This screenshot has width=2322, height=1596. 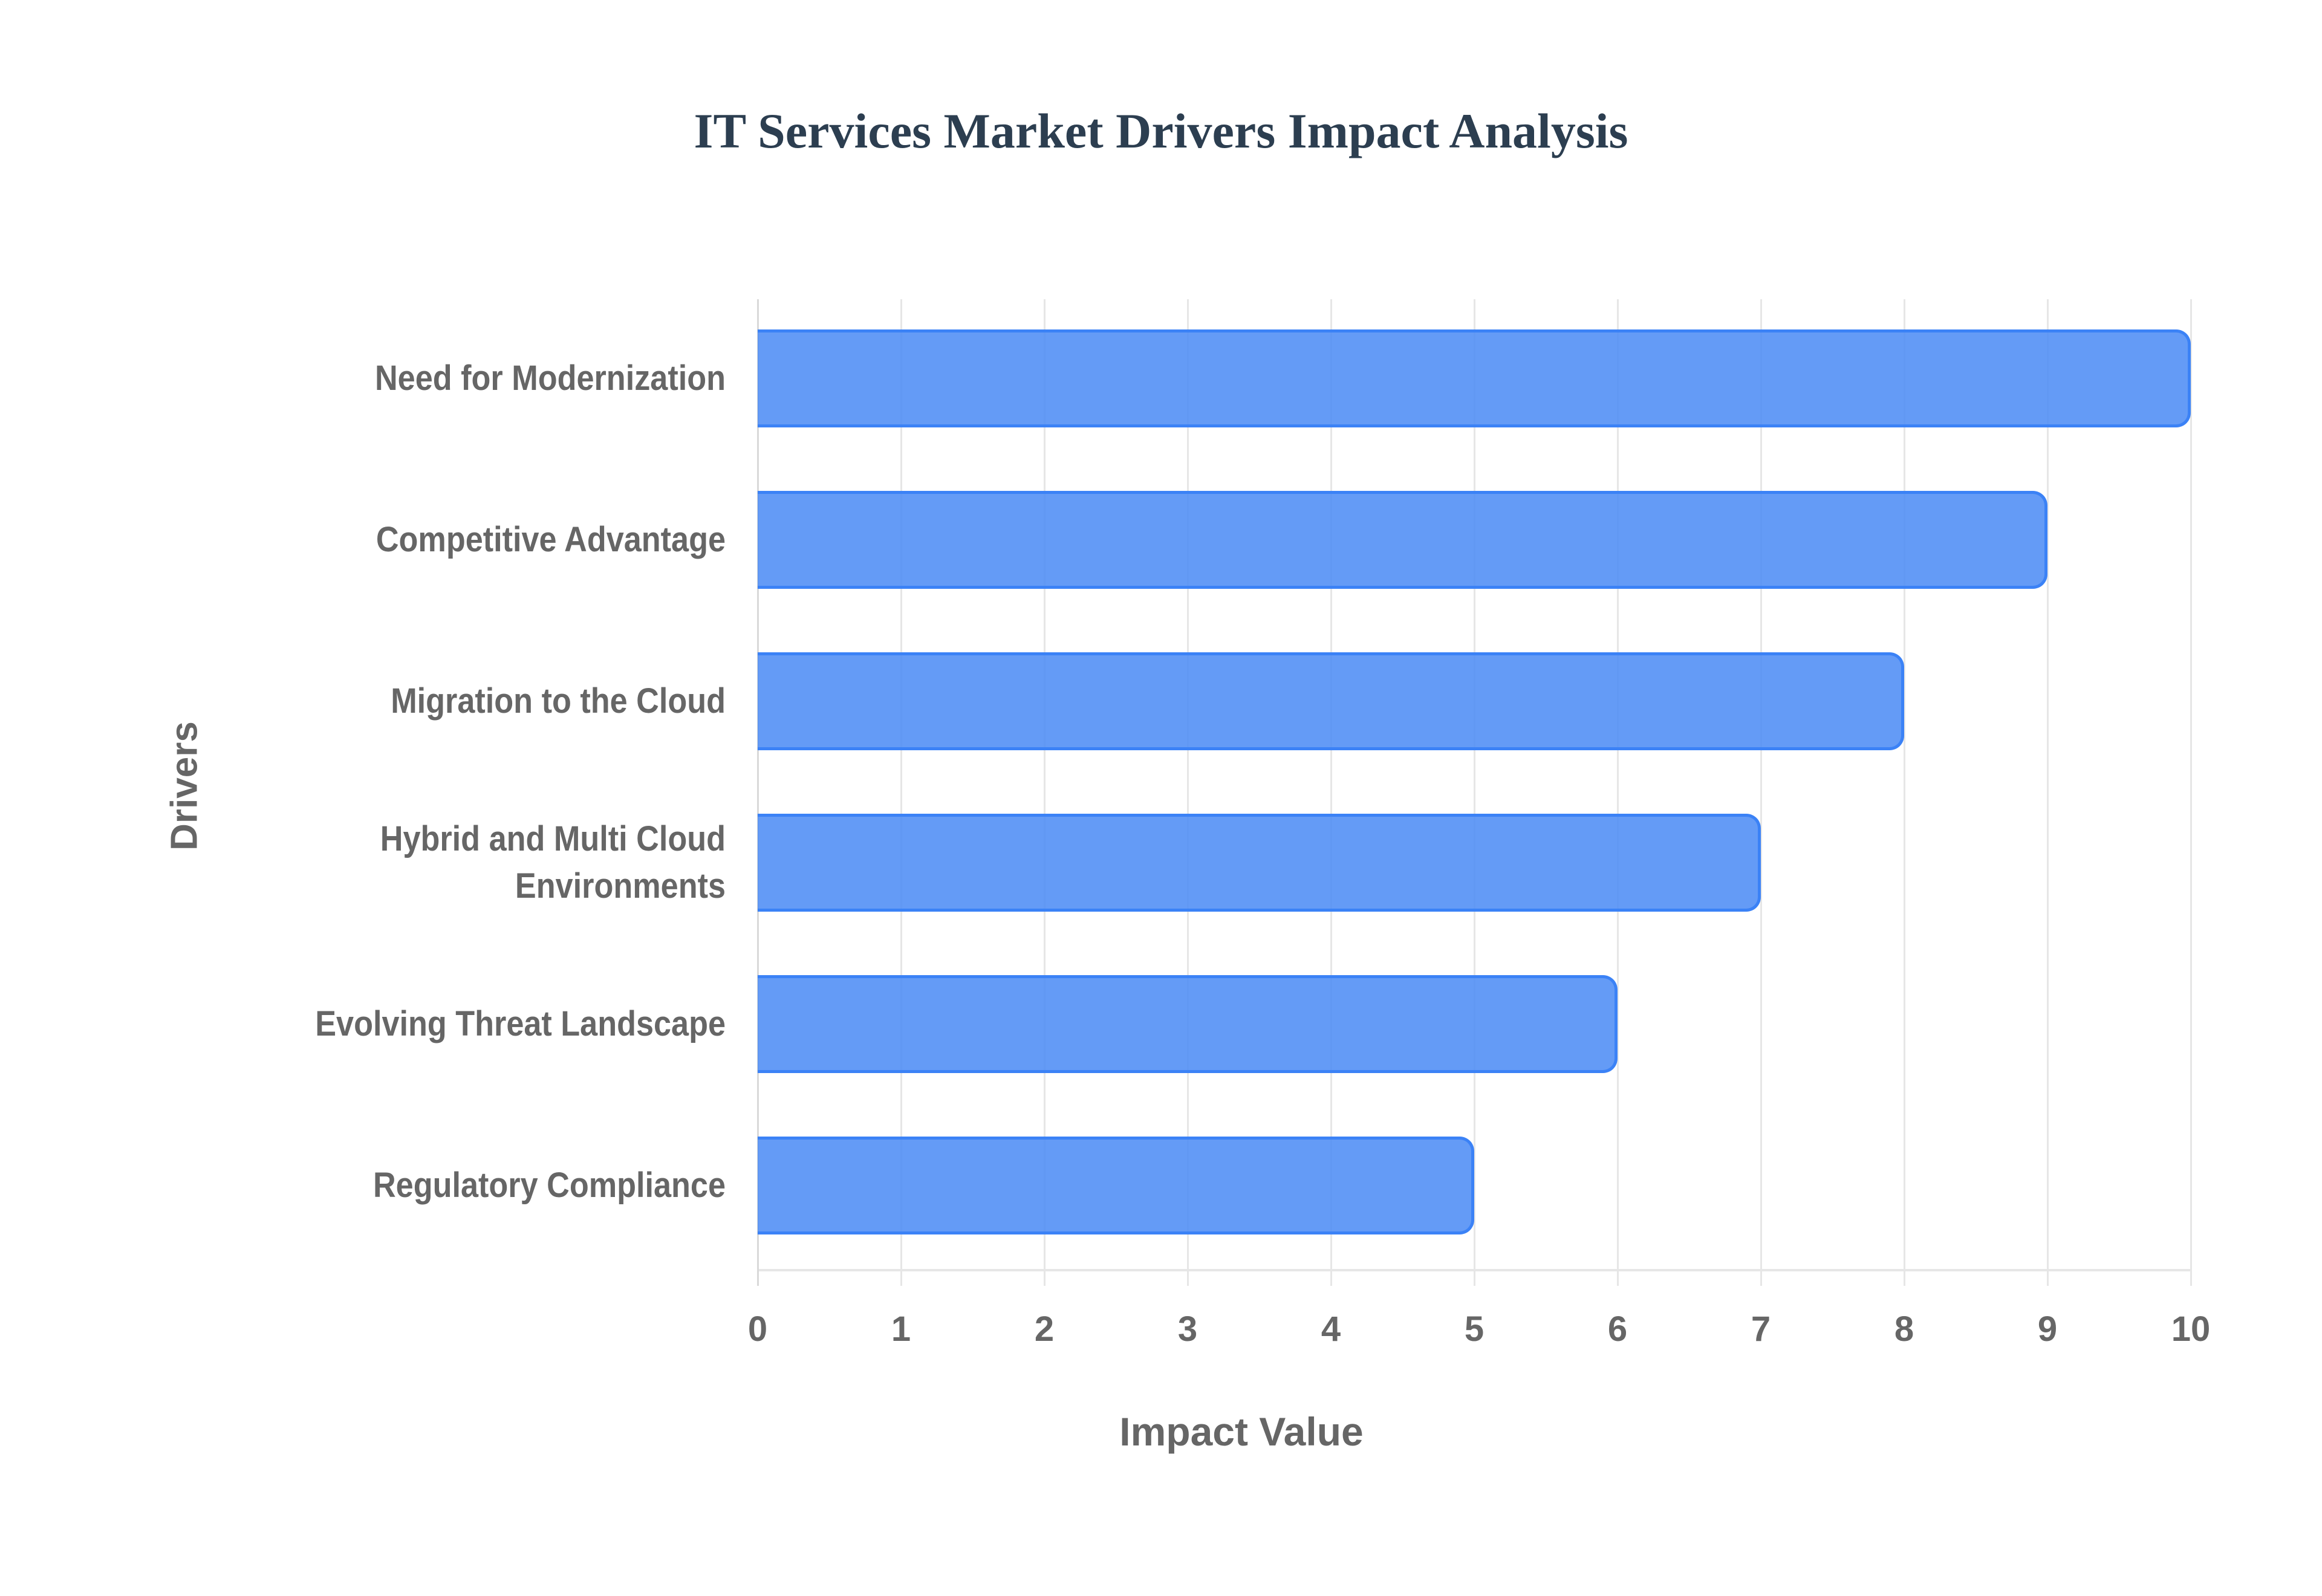 I want to click on y-tick-label-line: Regulatory Compliance, so click(x=549, y=1185).